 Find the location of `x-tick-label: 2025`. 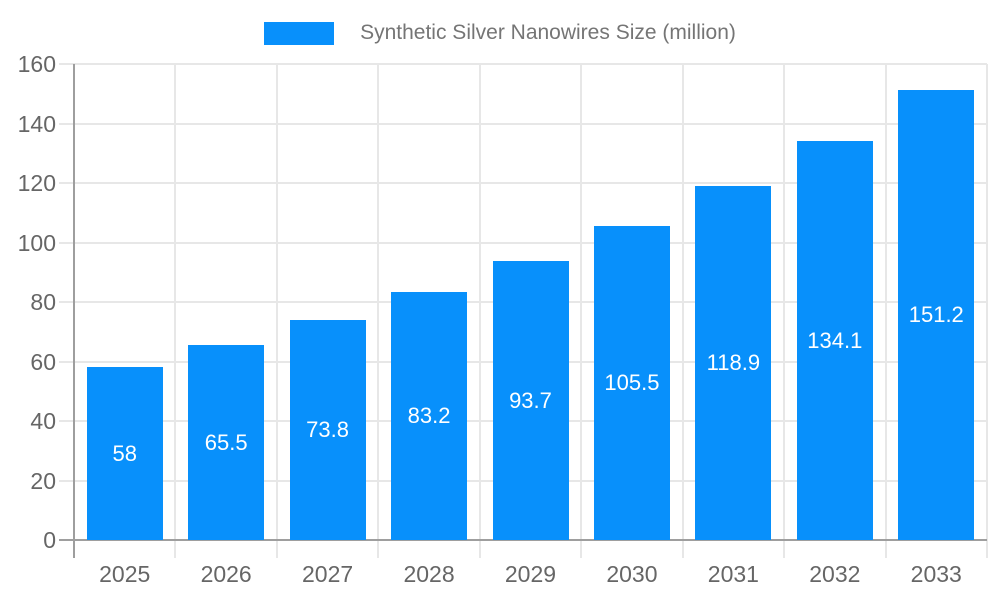

x-tick-label: 2025 is located at coordinates (125, 574).